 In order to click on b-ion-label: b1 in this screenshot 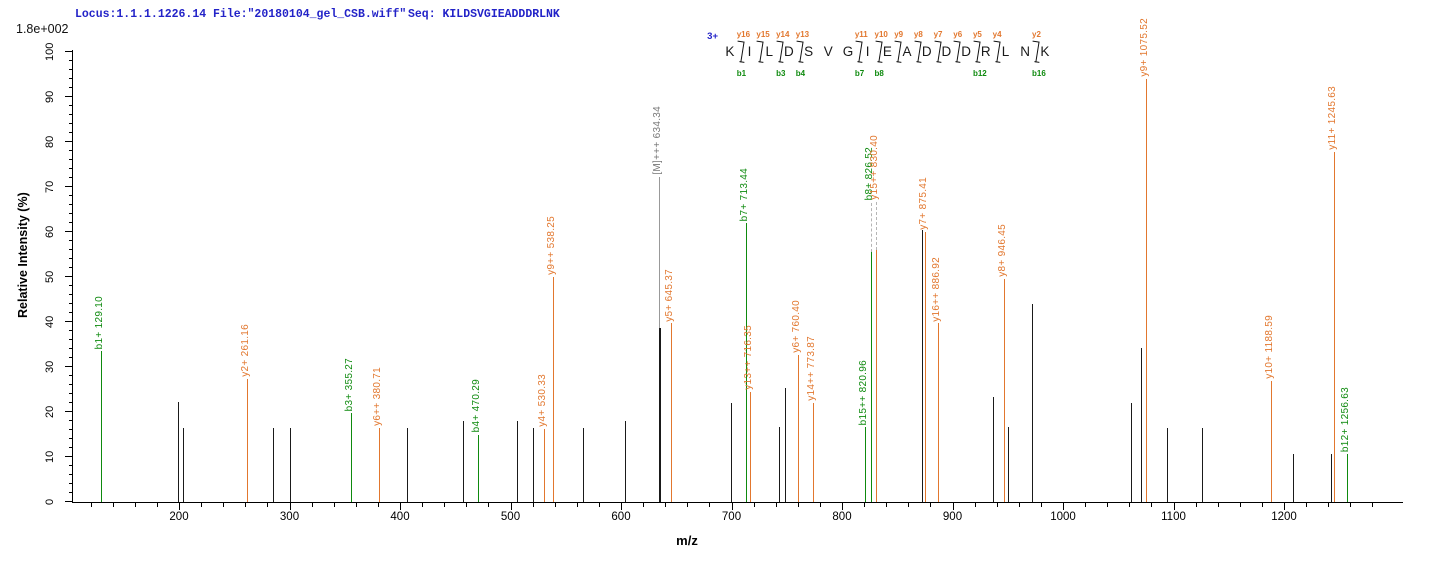, I will do `click(741, 73)`.